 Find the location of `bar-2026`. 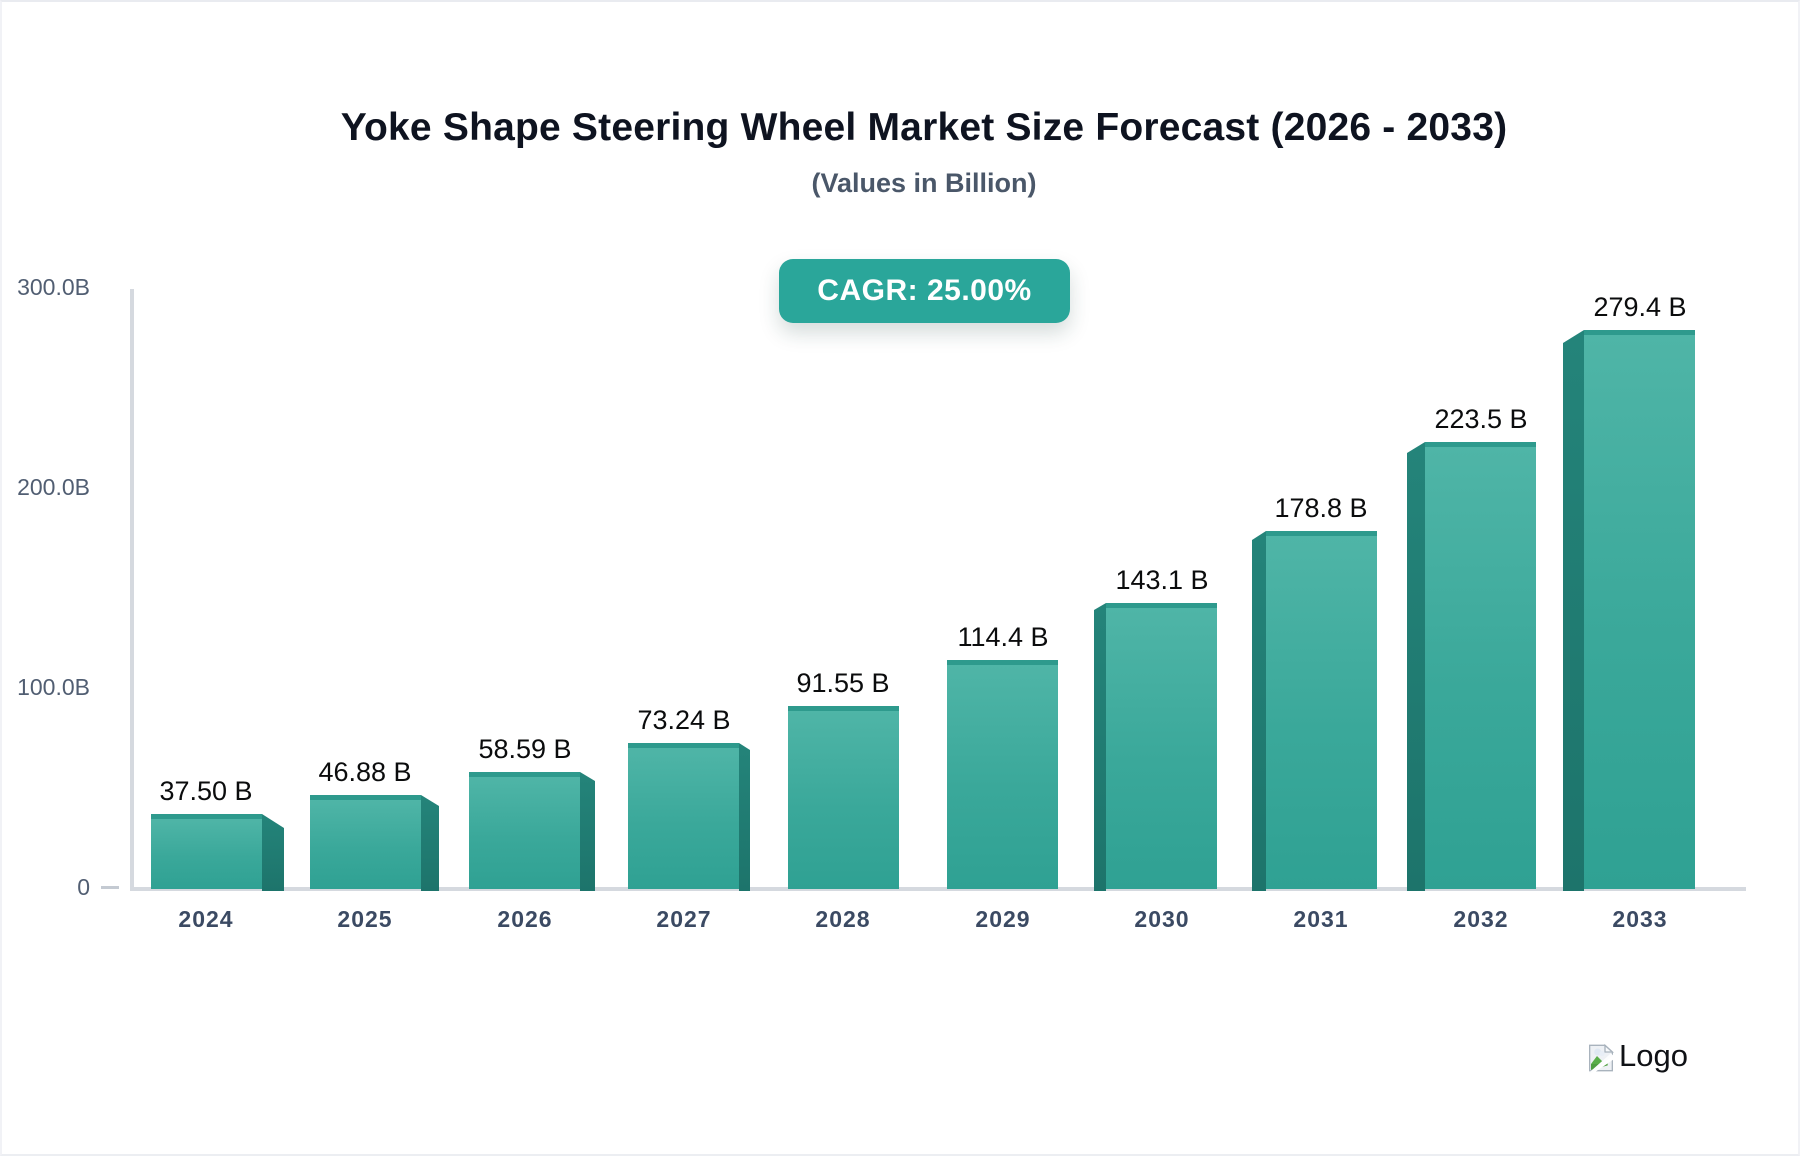

bar-2026 is located at coordinates (524, 830).